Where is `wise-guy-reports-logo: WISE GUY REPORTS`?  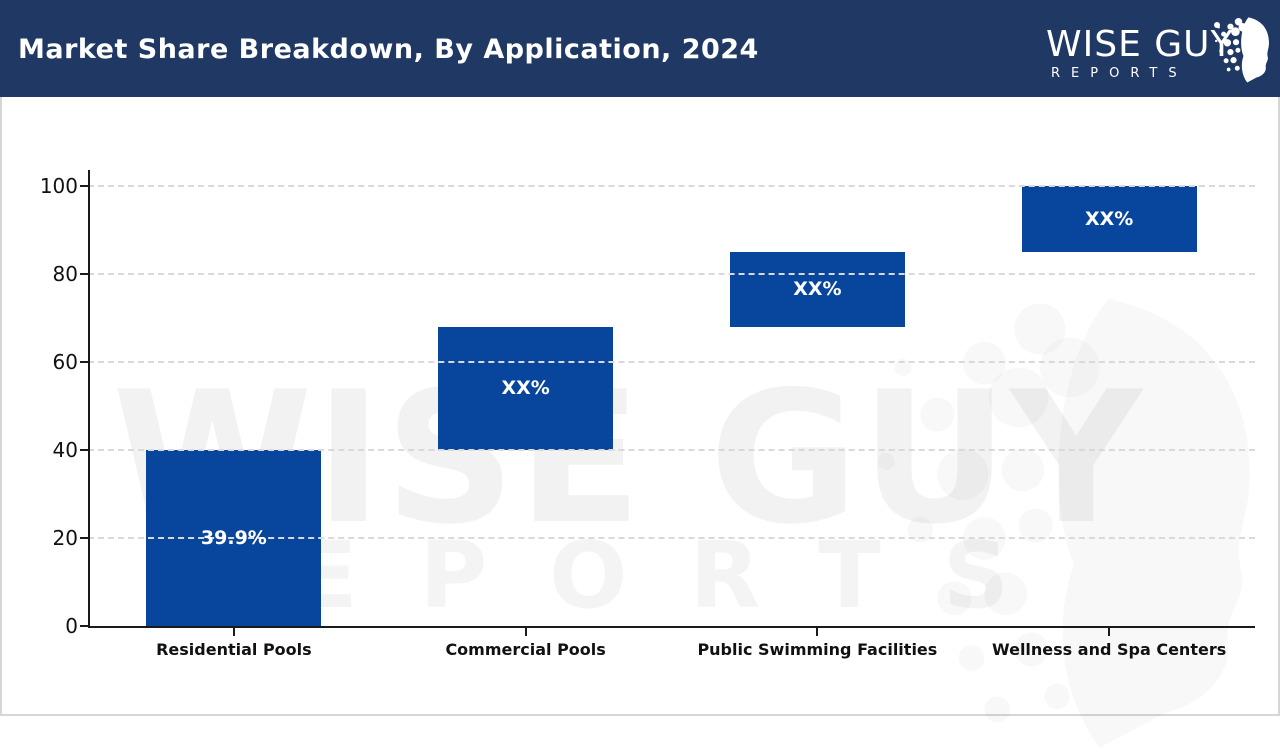 wise-guy-reports-logo: WISE GUY REPORTS is located at coordinates (1143, 49).